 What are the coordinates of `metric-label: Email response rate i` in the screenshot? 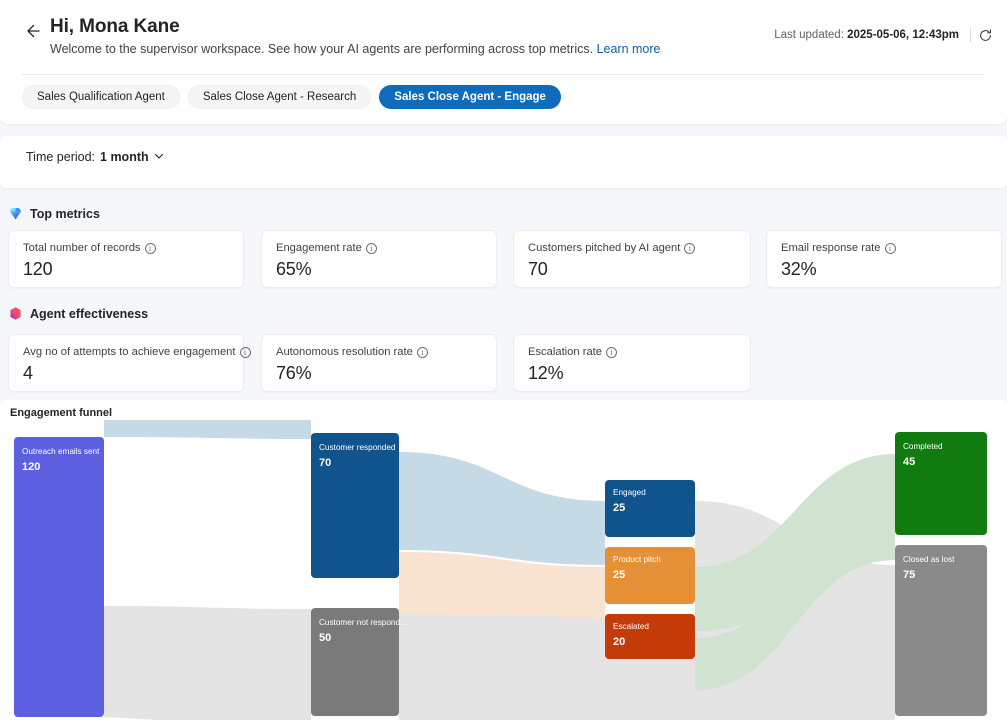 It's located at (838, 248).